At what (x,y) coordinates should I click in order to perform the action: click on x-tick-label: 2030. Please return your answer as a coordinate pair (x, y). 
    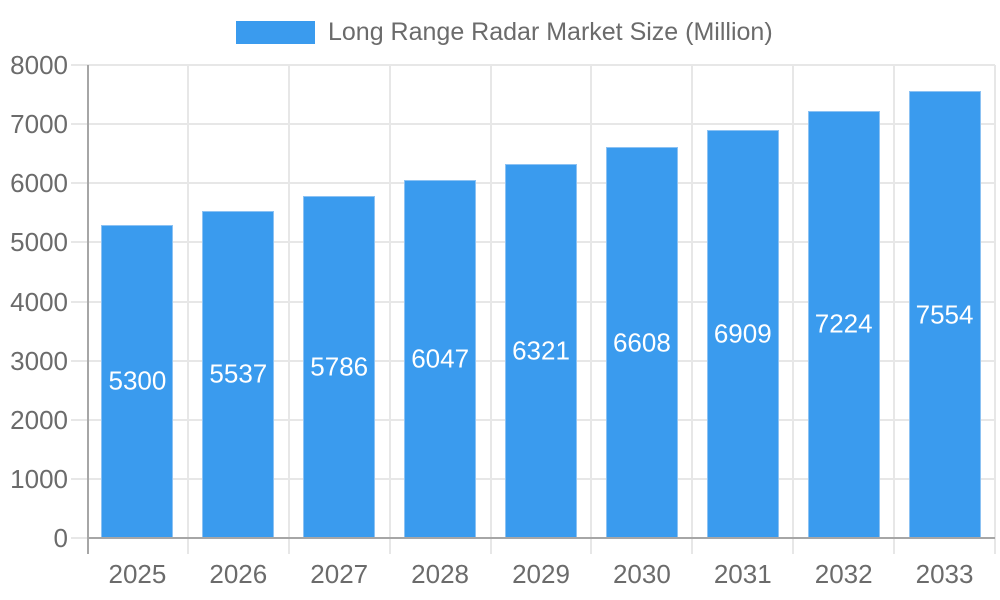
    Looking at the image, I should click on (641, 574).